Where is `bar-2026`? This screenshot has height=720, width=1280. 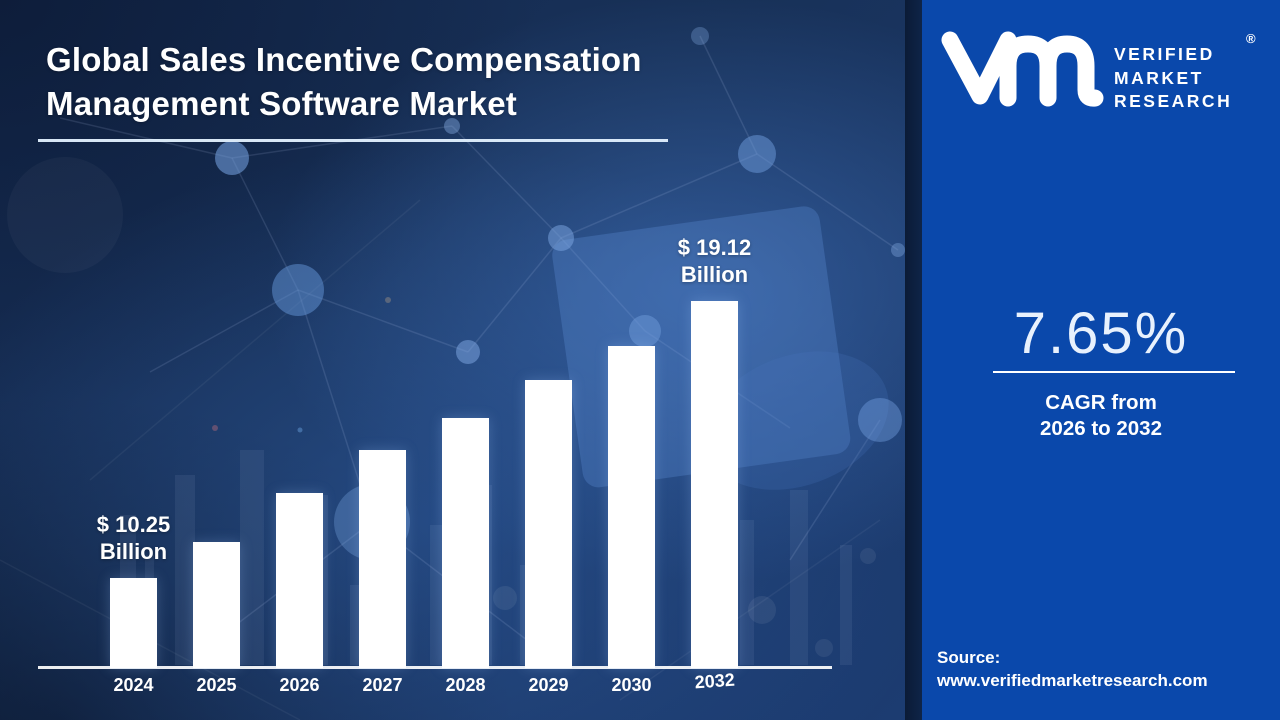 bar-2026 is located at coordinates (299, 580).